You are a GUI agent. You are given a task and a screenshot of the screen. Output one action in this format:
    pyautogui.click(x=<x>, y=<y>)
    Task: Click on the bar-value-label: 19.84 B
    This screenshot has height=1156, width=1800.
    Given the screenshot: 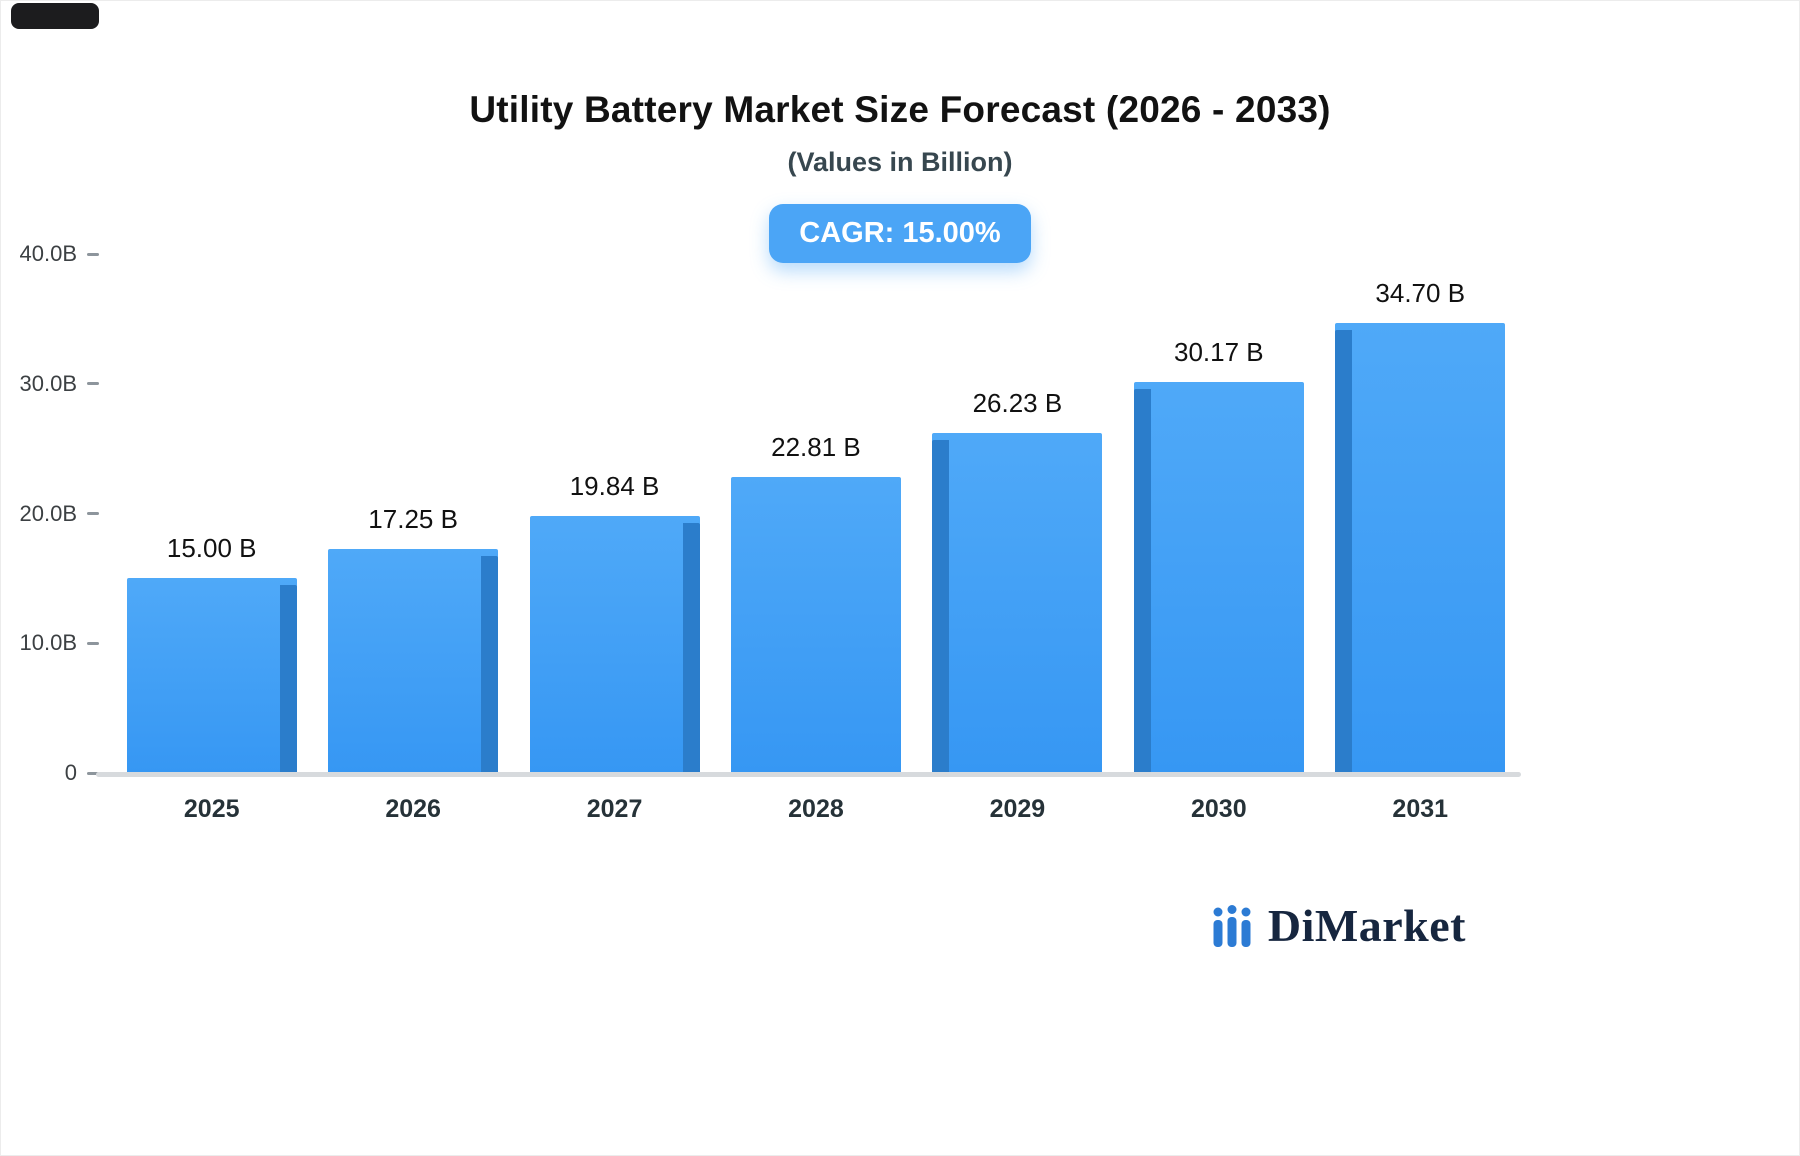 What is the action you would take?
    pyautogui.click(x=614, y=485)
    